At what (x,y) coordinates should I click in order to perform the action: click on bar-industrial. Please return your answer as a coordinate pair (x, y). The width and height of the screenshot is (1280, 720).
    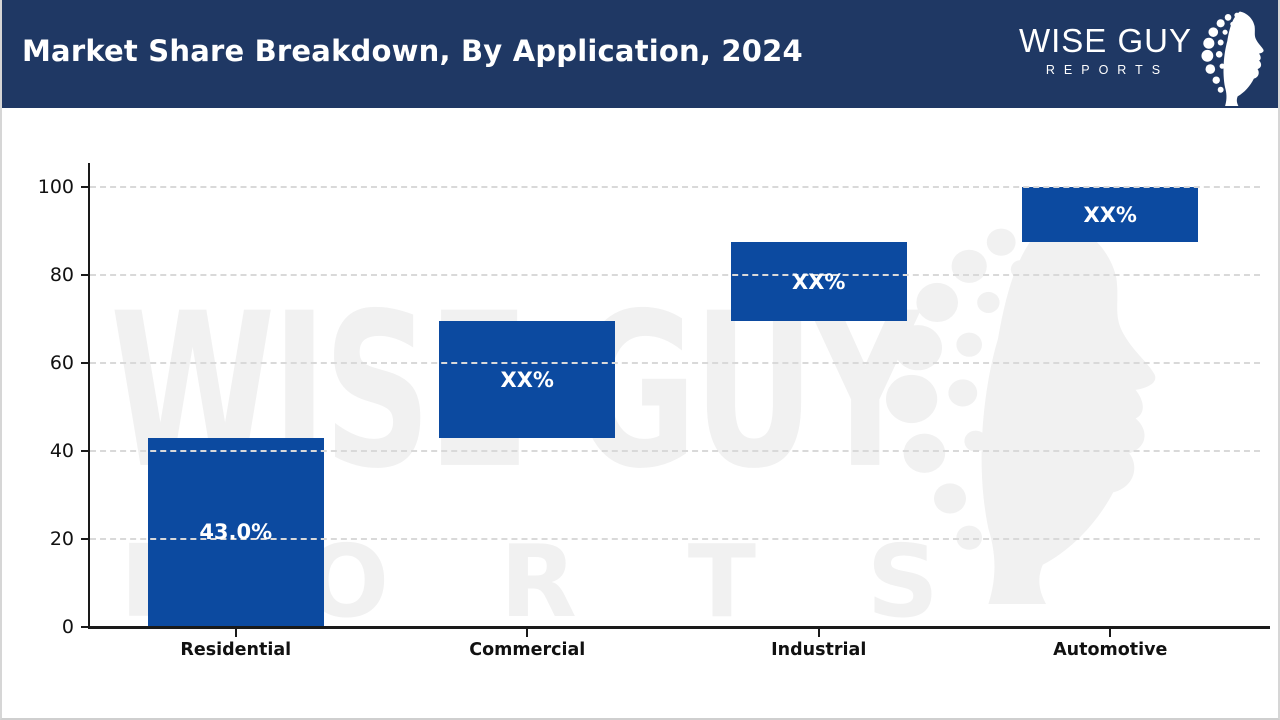
    Looking at the image, I should click on (818, 282).